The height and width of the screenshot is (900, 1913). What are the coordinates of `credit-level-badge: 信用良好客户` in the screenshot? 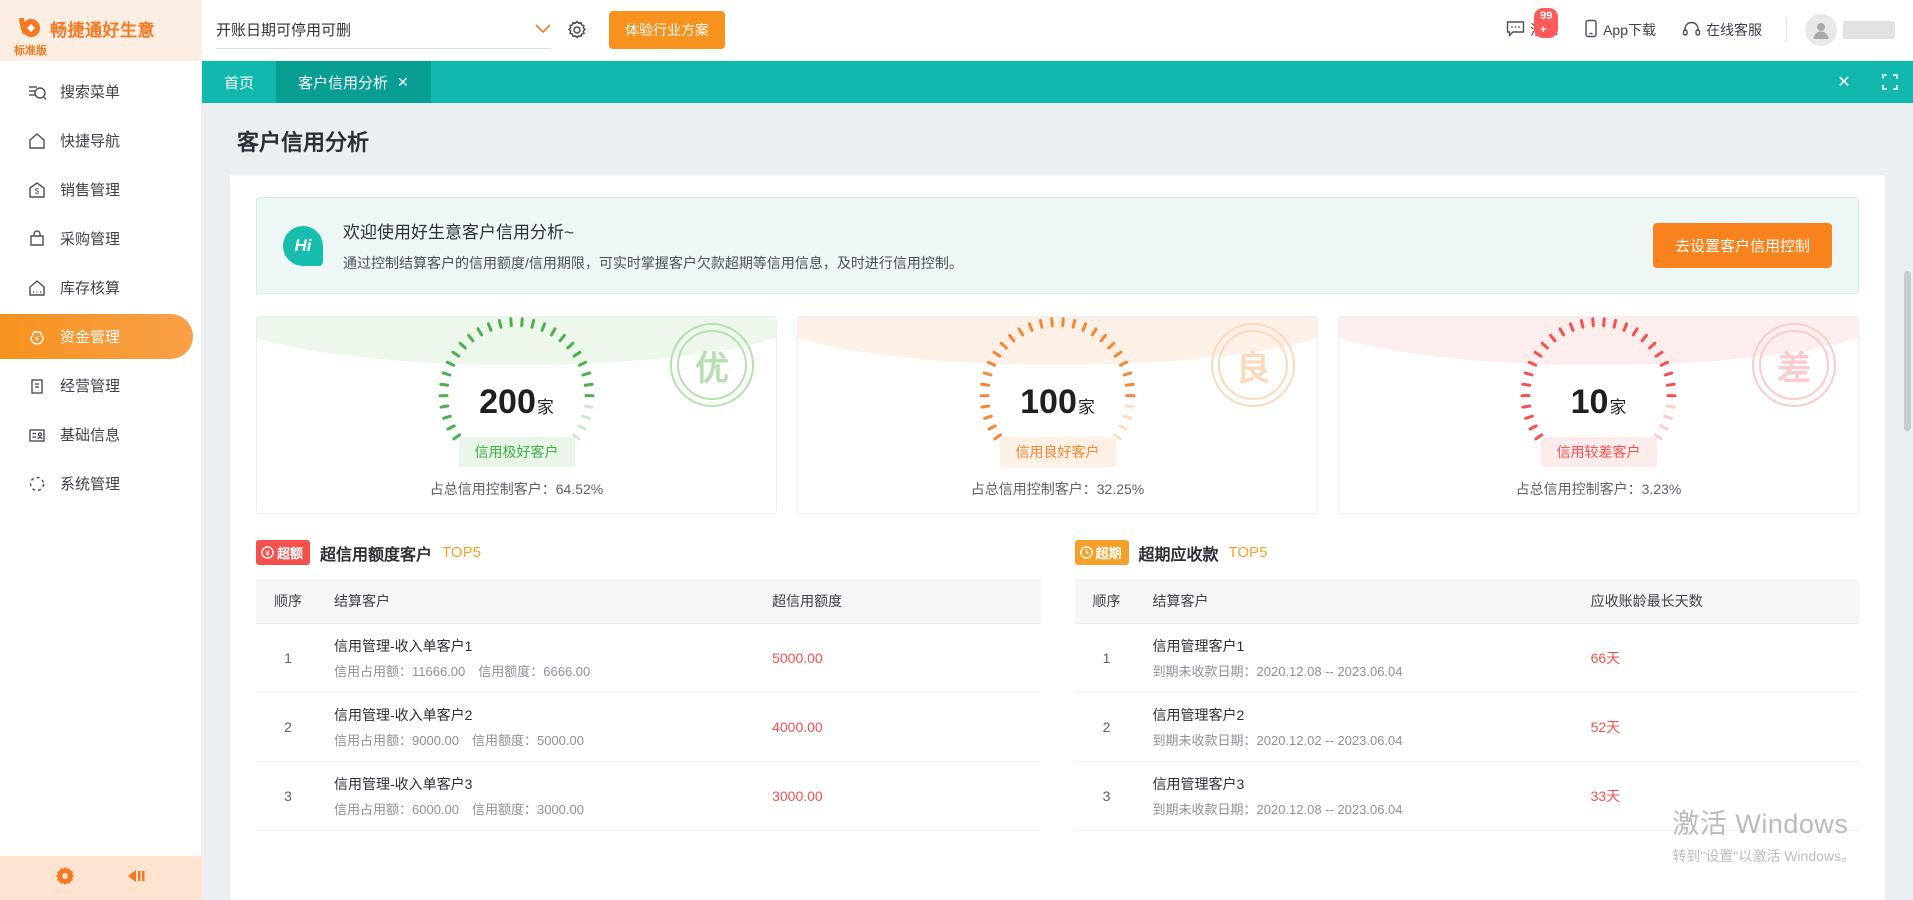 It's located at (1057, 452).